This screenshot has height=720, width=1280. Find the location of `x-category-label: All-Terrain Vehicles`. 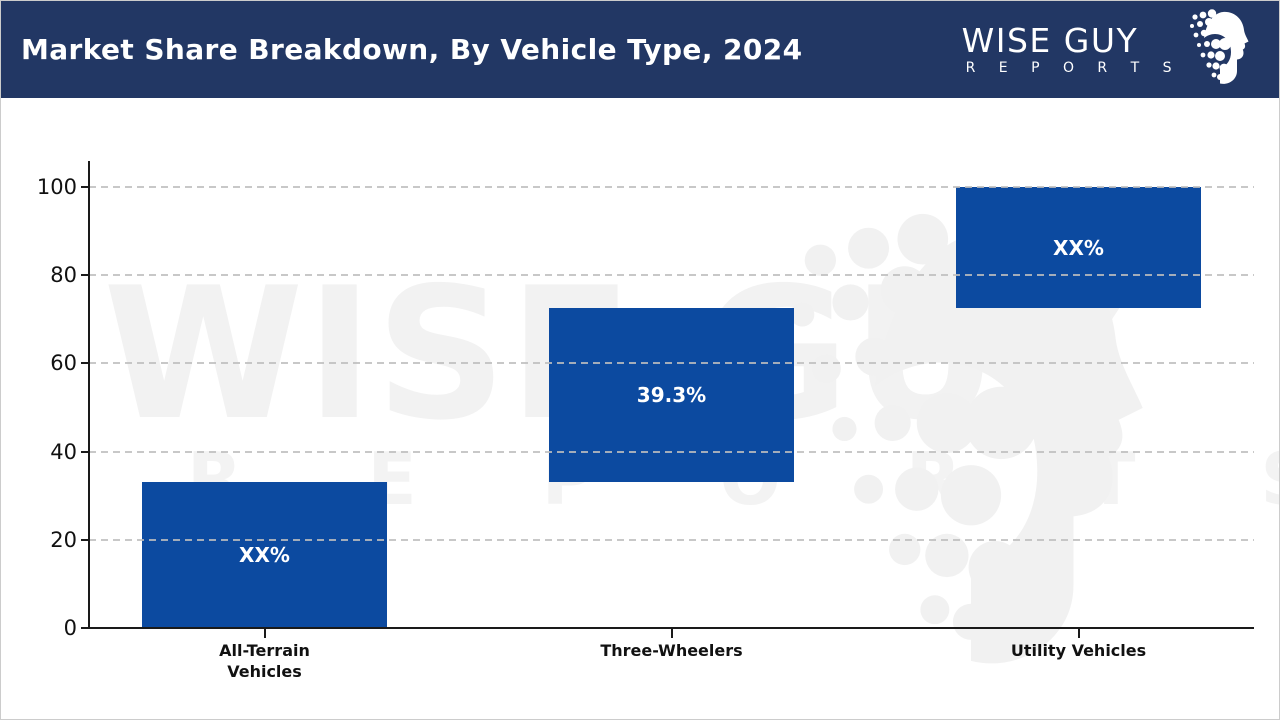

x-category-label: All-Terrain Vehicles is located at coordinates (264, 661).